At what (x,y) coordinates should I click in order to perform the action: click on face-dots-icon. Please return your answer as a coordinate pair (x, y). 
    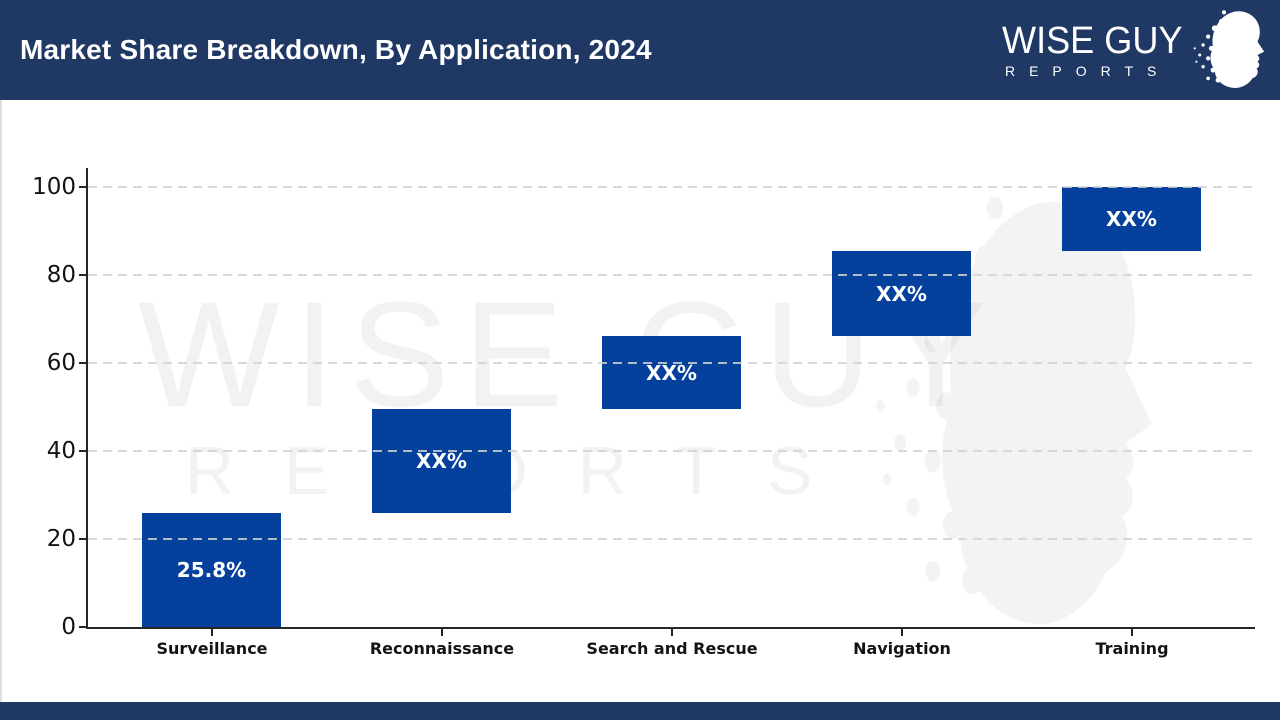
    Looking at the image, I should click on (1229, 49).